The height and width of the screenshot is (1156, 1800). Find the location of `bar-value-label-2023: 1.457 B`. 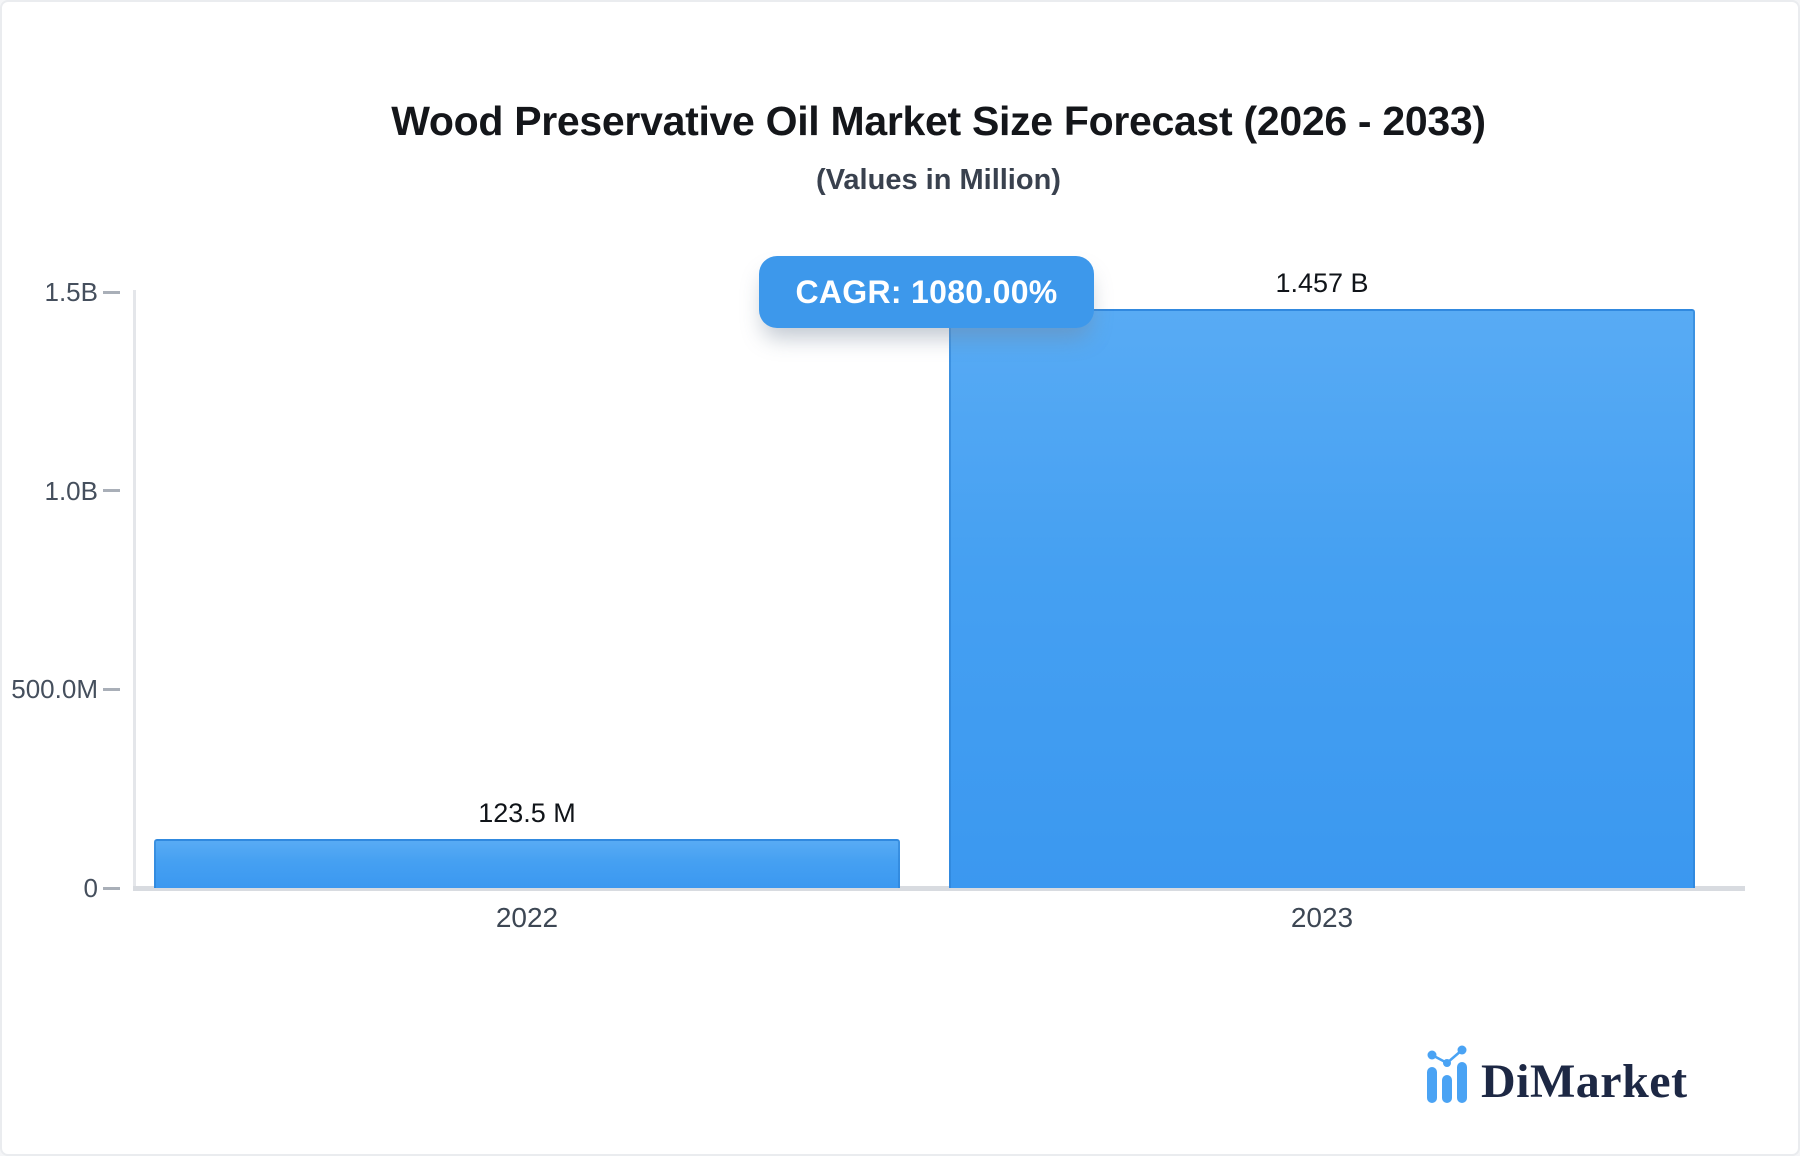

bar-value-label-2023: 1.457 B is located at coordinates (1322, 283).